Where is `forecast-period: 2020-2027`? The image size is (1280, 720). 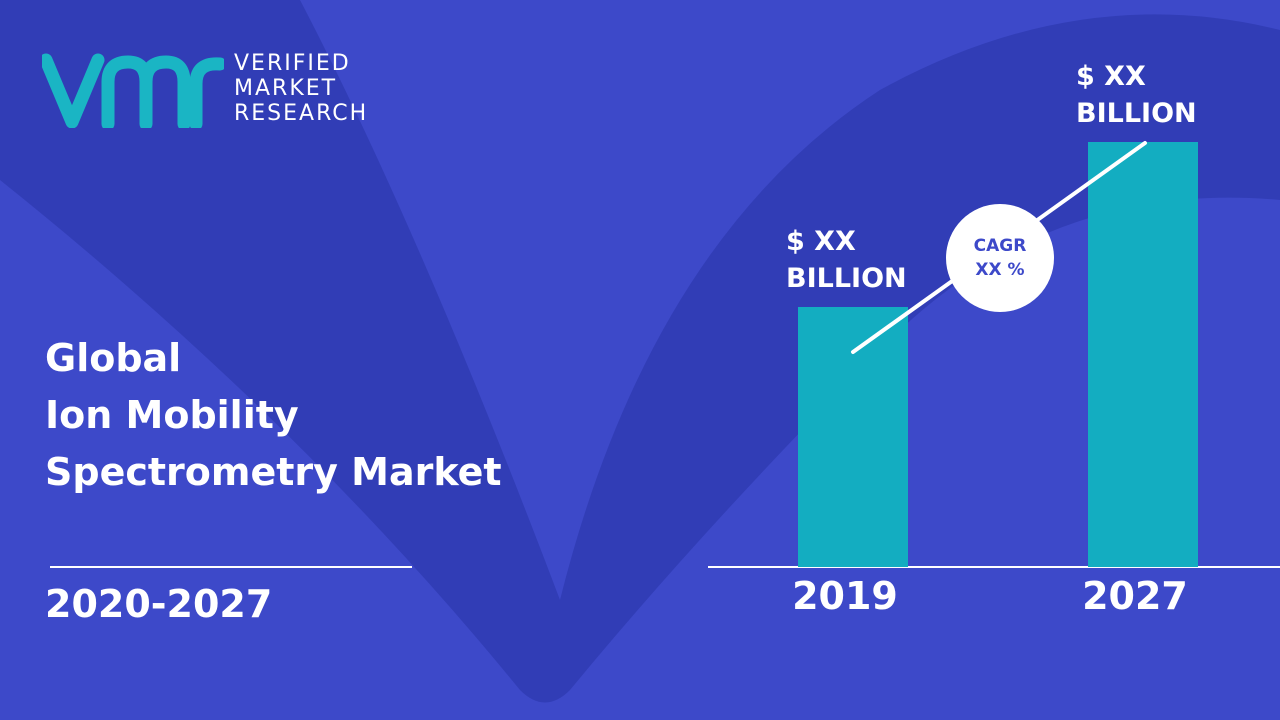
forecast-period: 2020-2027 is located at coordinates (159, 604).